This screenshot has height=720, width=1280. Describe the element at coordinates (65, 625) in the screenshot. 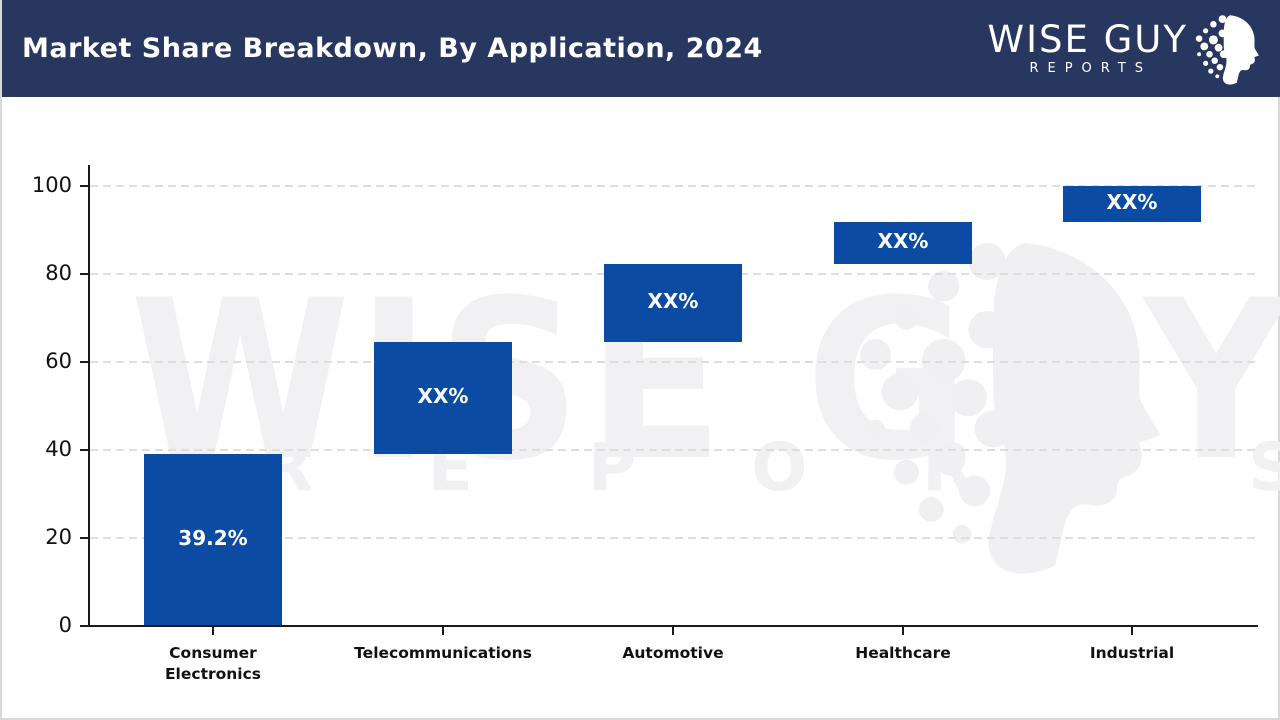

I see `y-tick-label: 0` at that location.